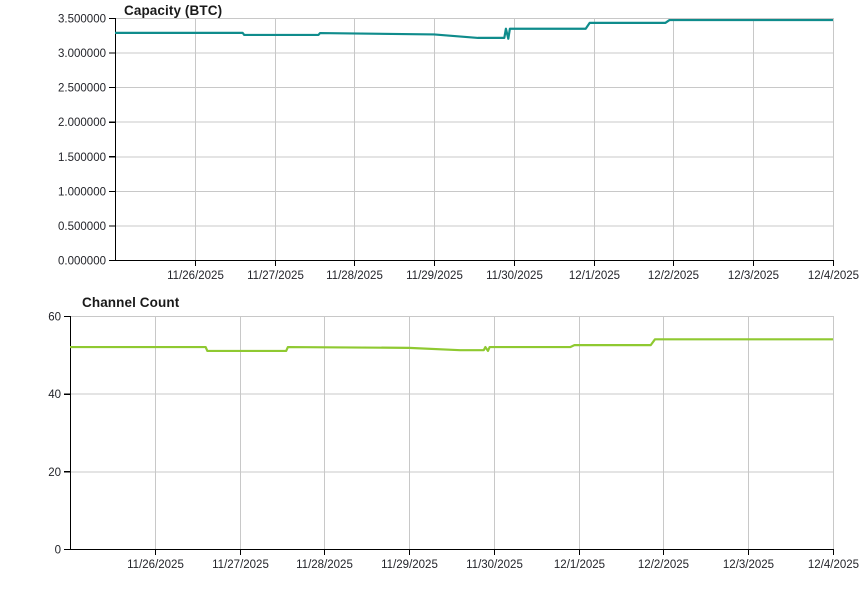  What do you see at coordinates (131, 302) in the screenshot?
I see `channel-count-chart-title: Channel Count` at bounding box center [131, 302].